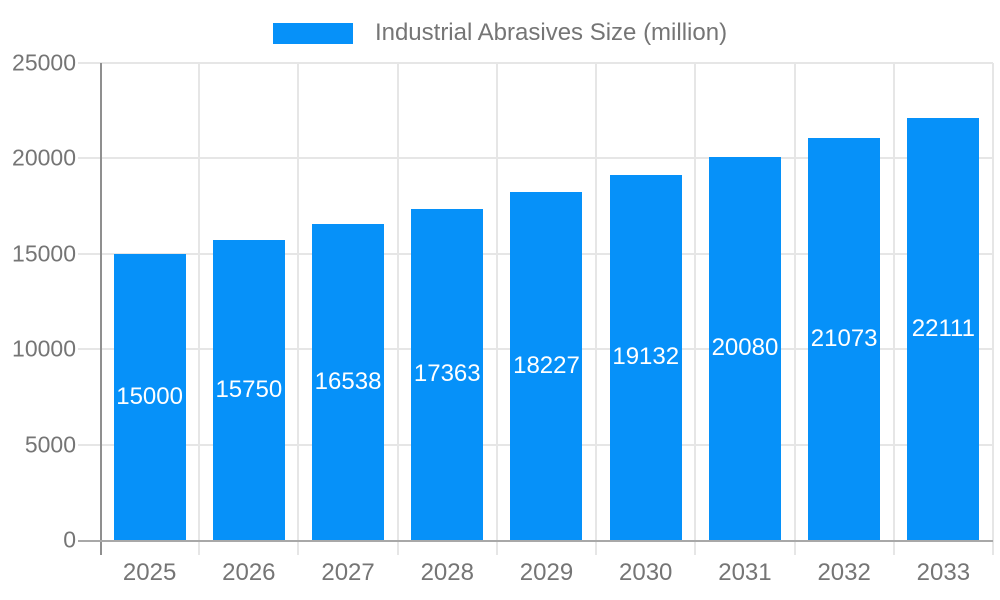 The width and height of the screenshot is (1000, 600). I want to click on y-tick-label-25000: 25000, so click(44, 62).